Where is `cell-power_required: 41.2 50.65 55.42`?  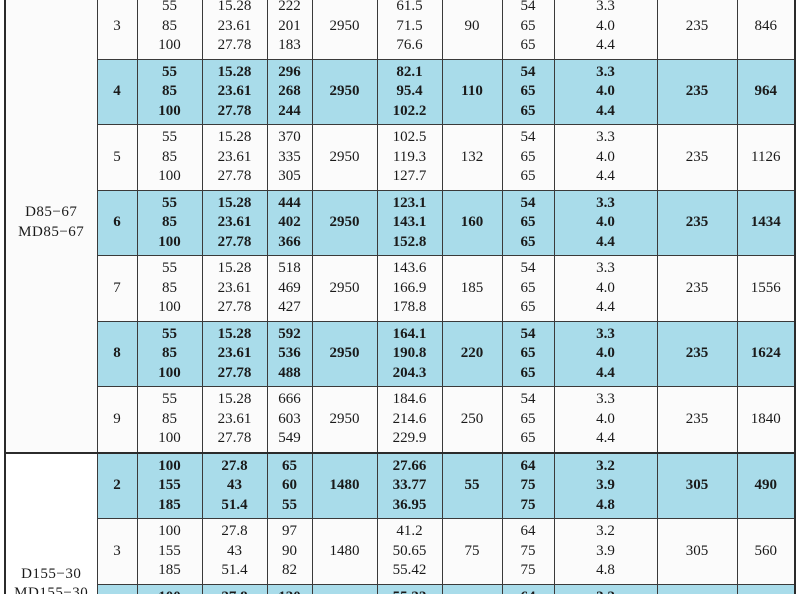 cell-power_required: 41.2 50.65 55.42 is located at coordinates (409, 551).